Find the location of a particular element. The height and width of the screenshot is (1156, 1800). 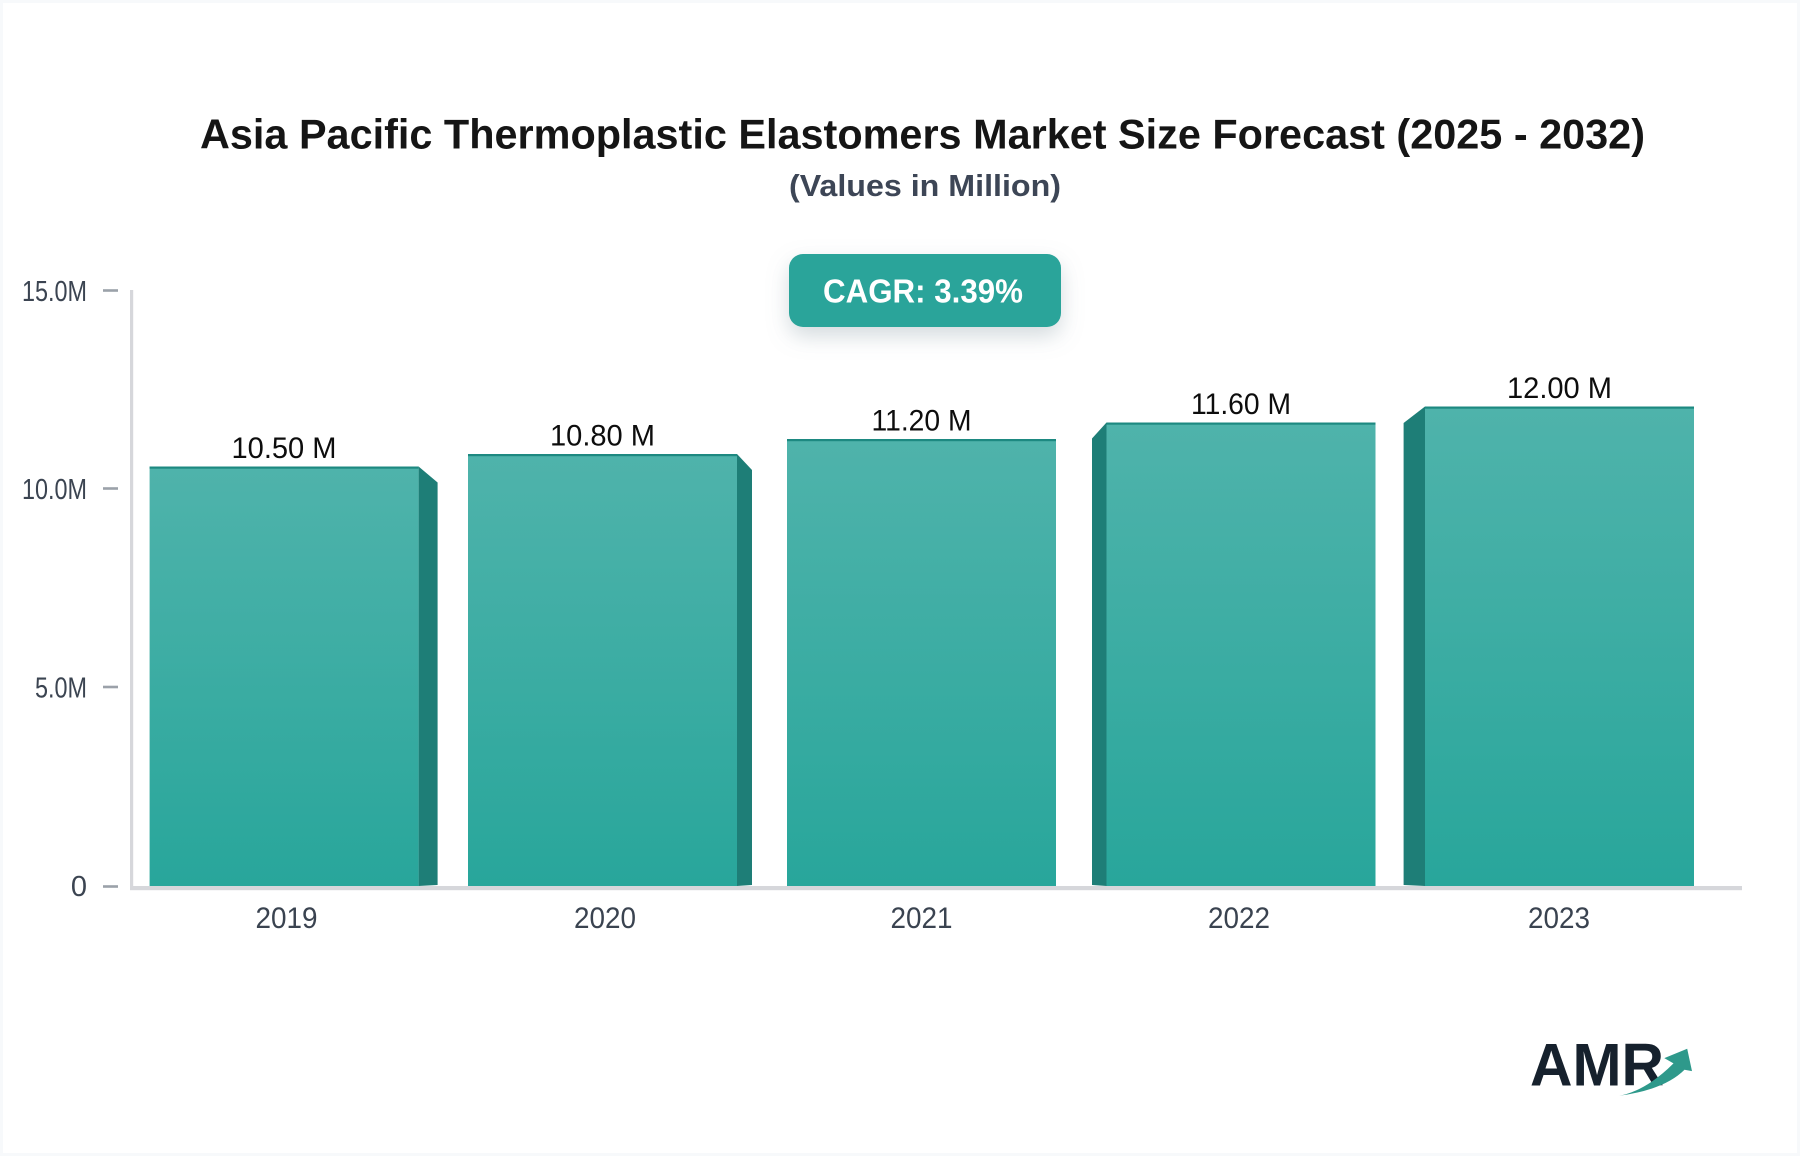

svg-text: 5.0M is located at coordinates (61, 689).